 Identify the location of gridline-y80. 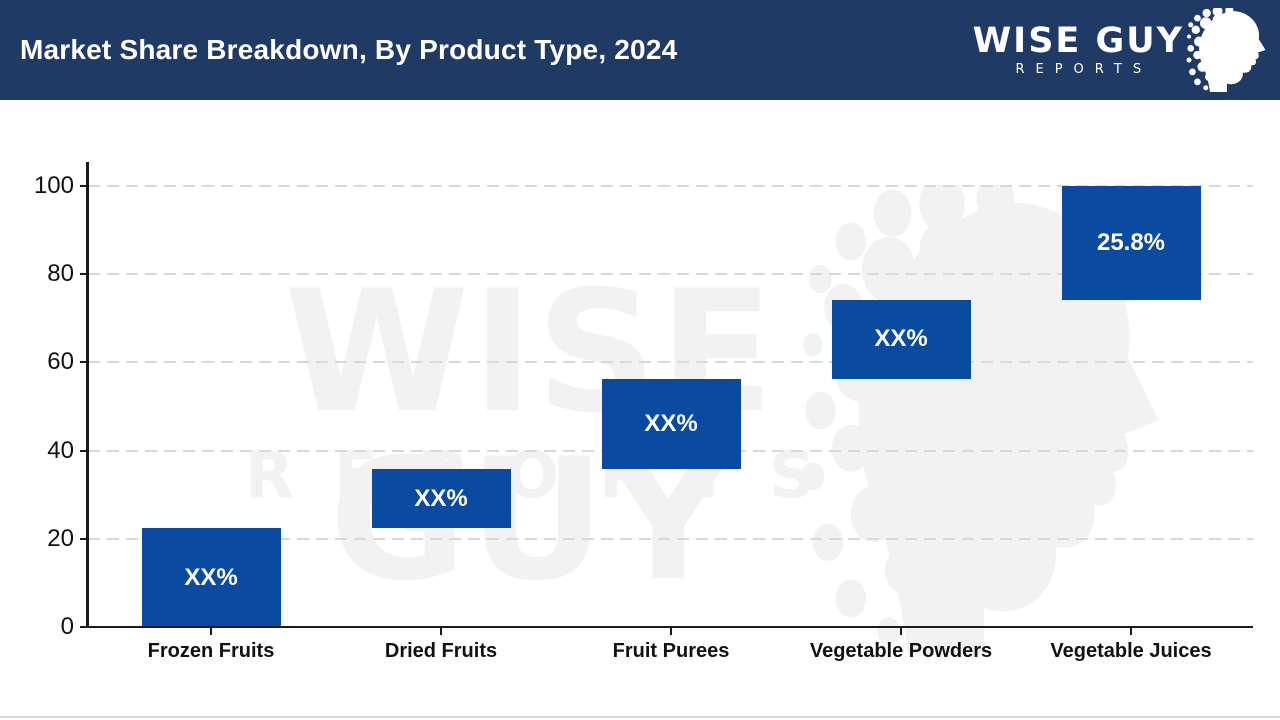
(670, 274).